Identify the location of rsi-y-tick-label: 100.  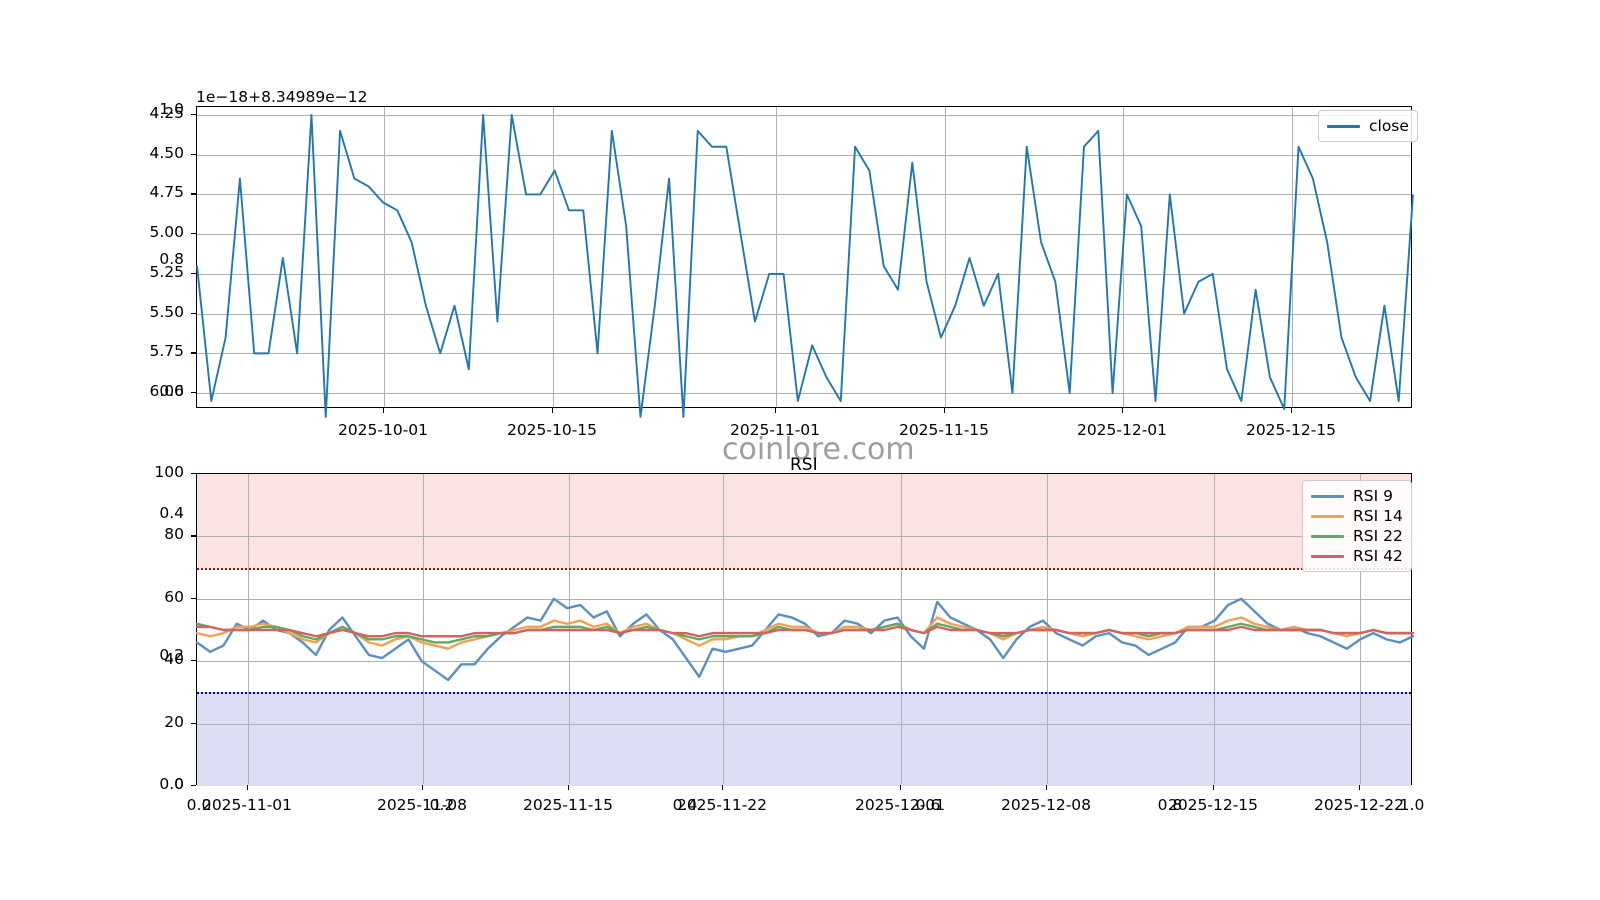
(169, 472).